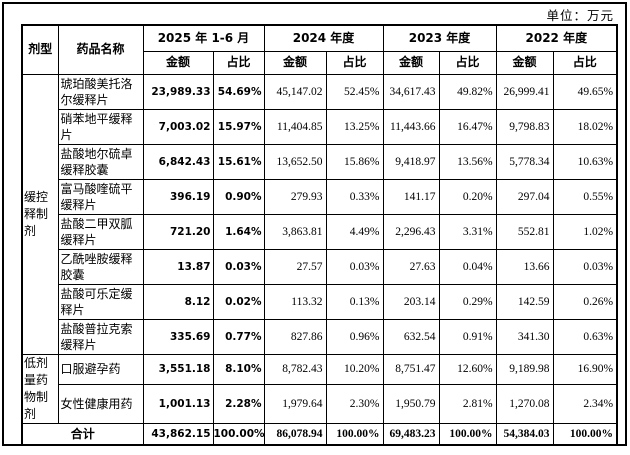 The image size is (630, 455). What do you see at coordinates (524, 434) in the screenshot?
I see `total-amount-cell: 54,384.03` at bounding box center [524, 434].